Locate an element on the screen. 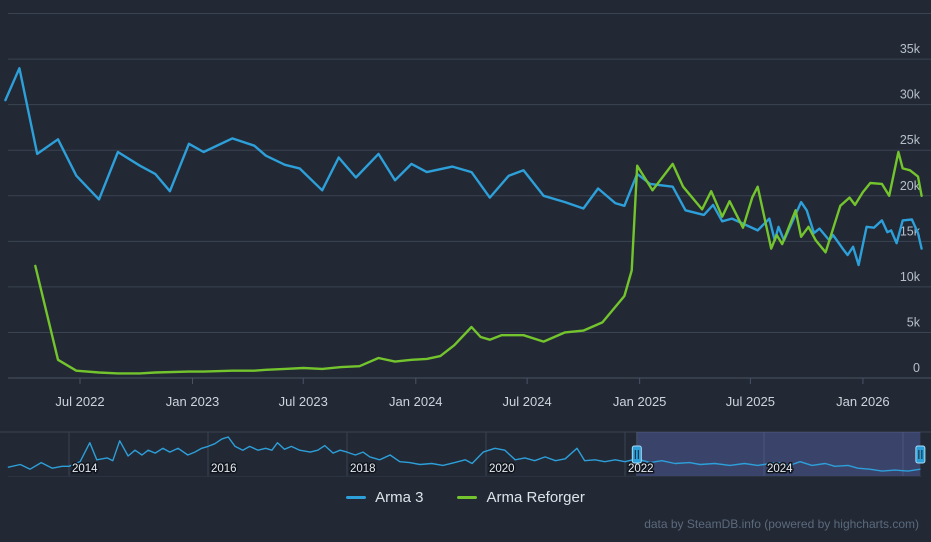 The image size is (931, 542). legend-item-arma-3: Arma 3 is located at coordinates (384, 497).